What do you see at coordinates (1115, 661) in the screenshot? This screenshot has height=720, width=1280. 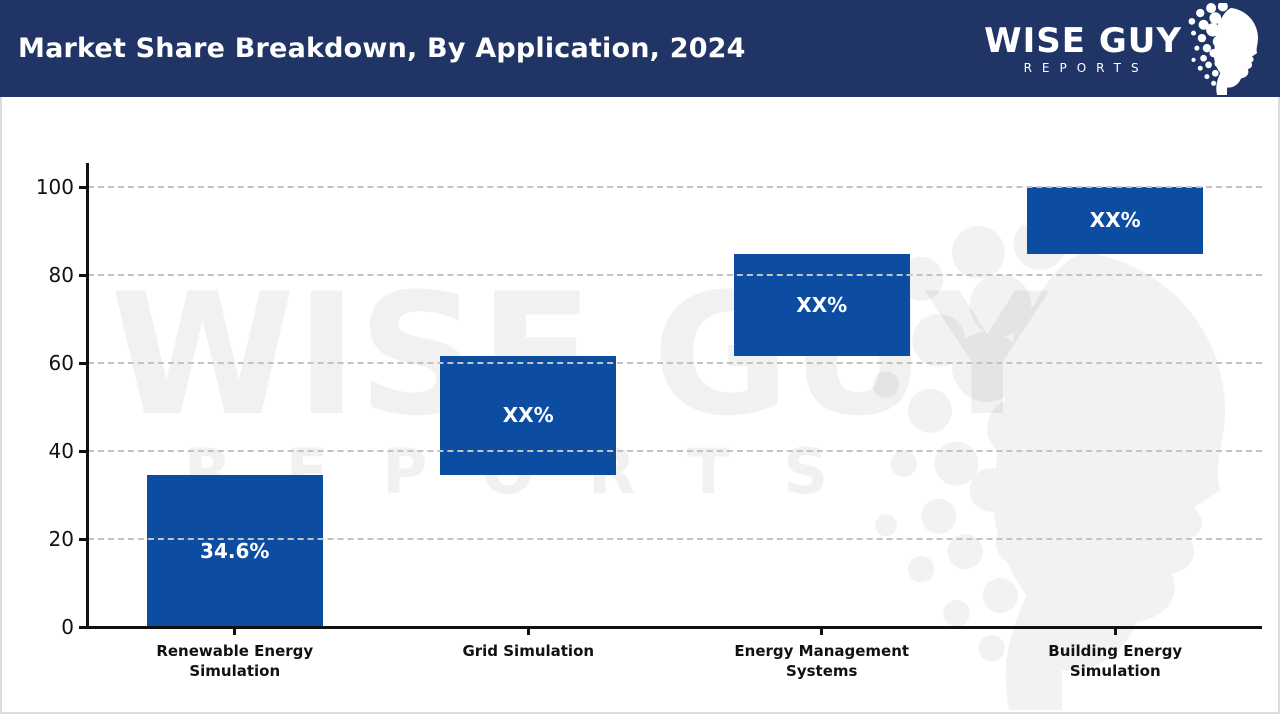 I see `category-label: Building Energy Simulation` at bounding box center [1115, 661].